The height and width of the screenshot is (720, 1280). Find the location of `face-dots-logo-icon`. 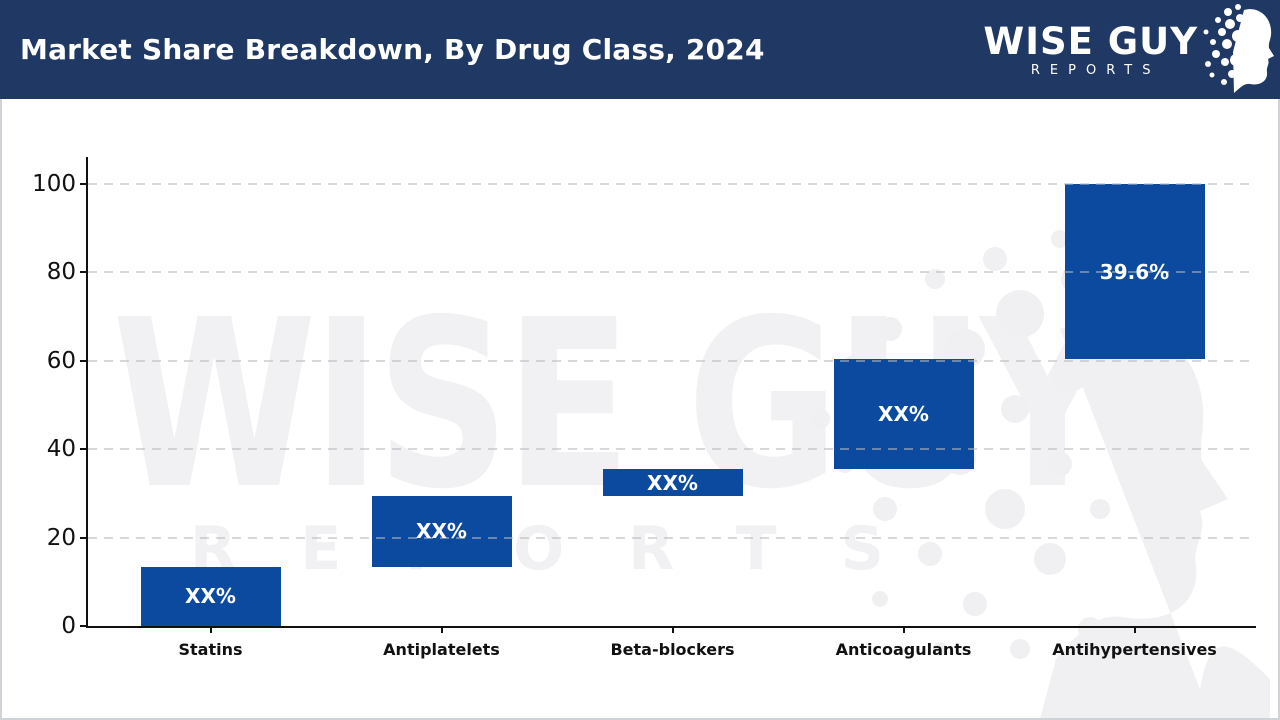

face-dots-logo-icon is located at coordinates (1237, 50).